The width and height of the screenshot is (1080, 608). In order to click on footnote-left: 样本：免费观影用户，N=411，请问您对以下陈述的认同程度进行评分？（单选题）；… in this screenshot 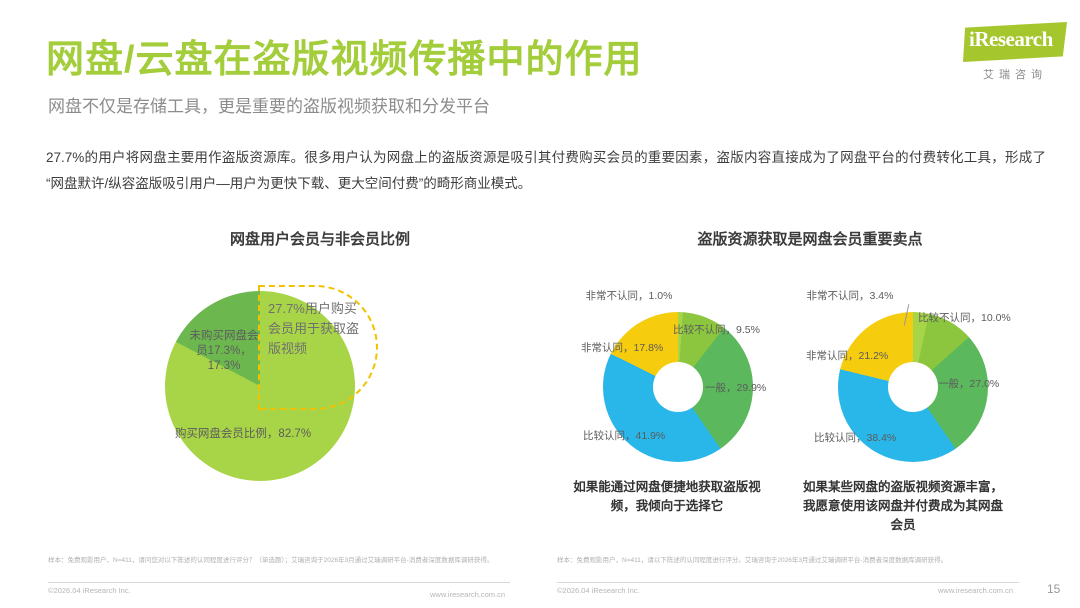, I will do `click(271, 560)`.